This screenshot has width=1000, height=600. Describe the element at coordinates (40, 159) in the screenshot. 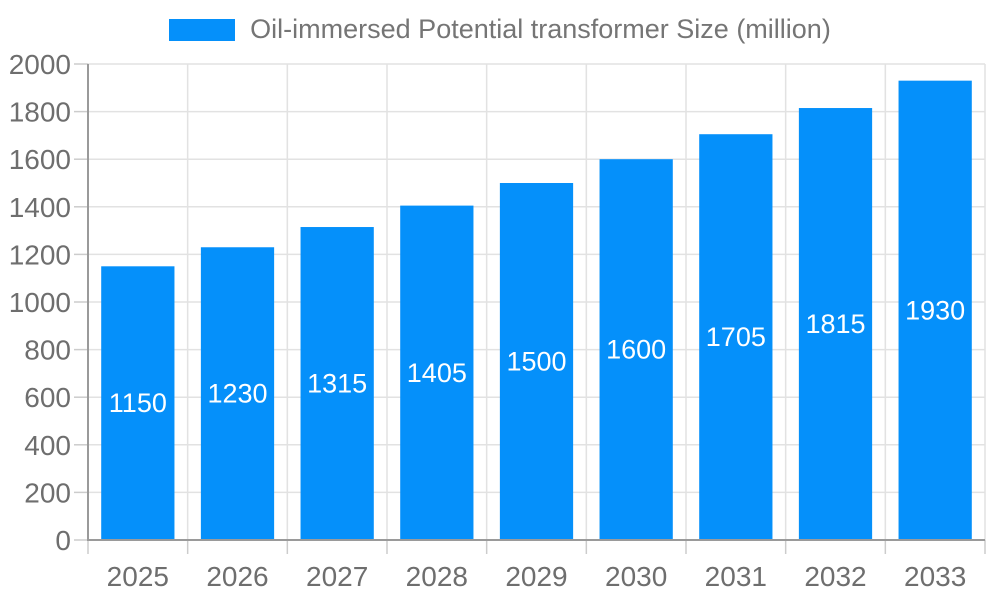

I see `y-axis-label: 1600` at that location.